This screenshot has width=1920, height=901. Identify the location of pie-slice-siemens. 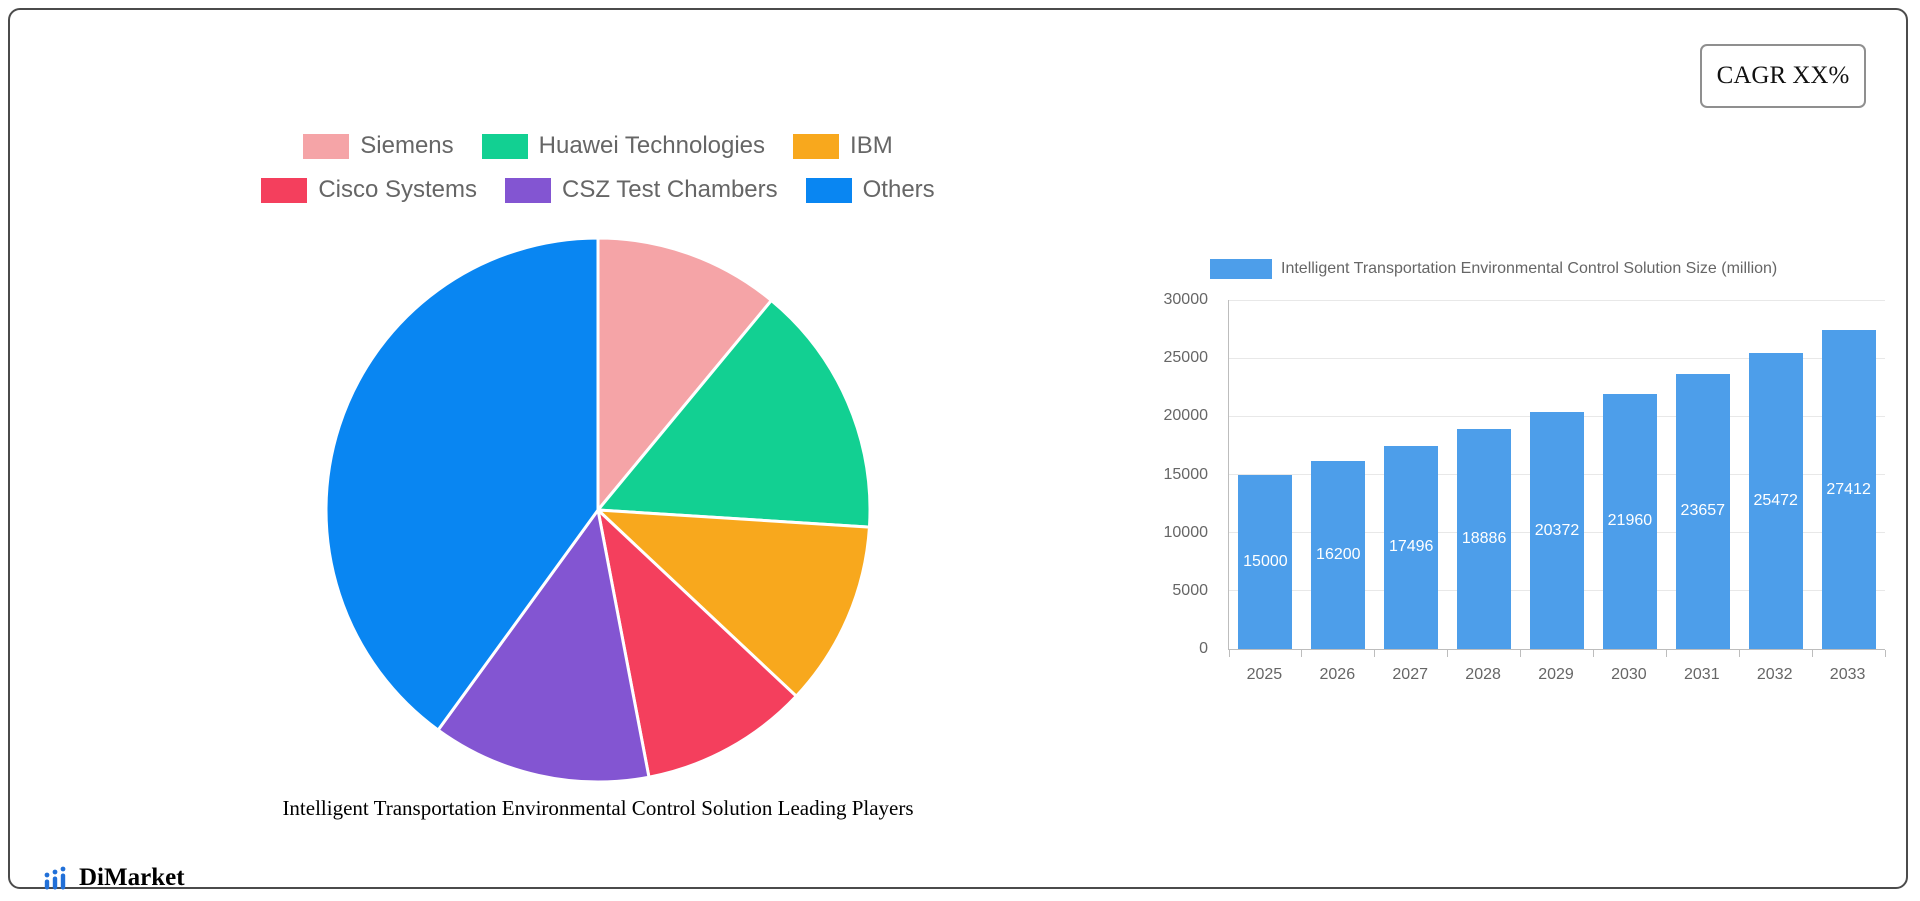
(684, 374).